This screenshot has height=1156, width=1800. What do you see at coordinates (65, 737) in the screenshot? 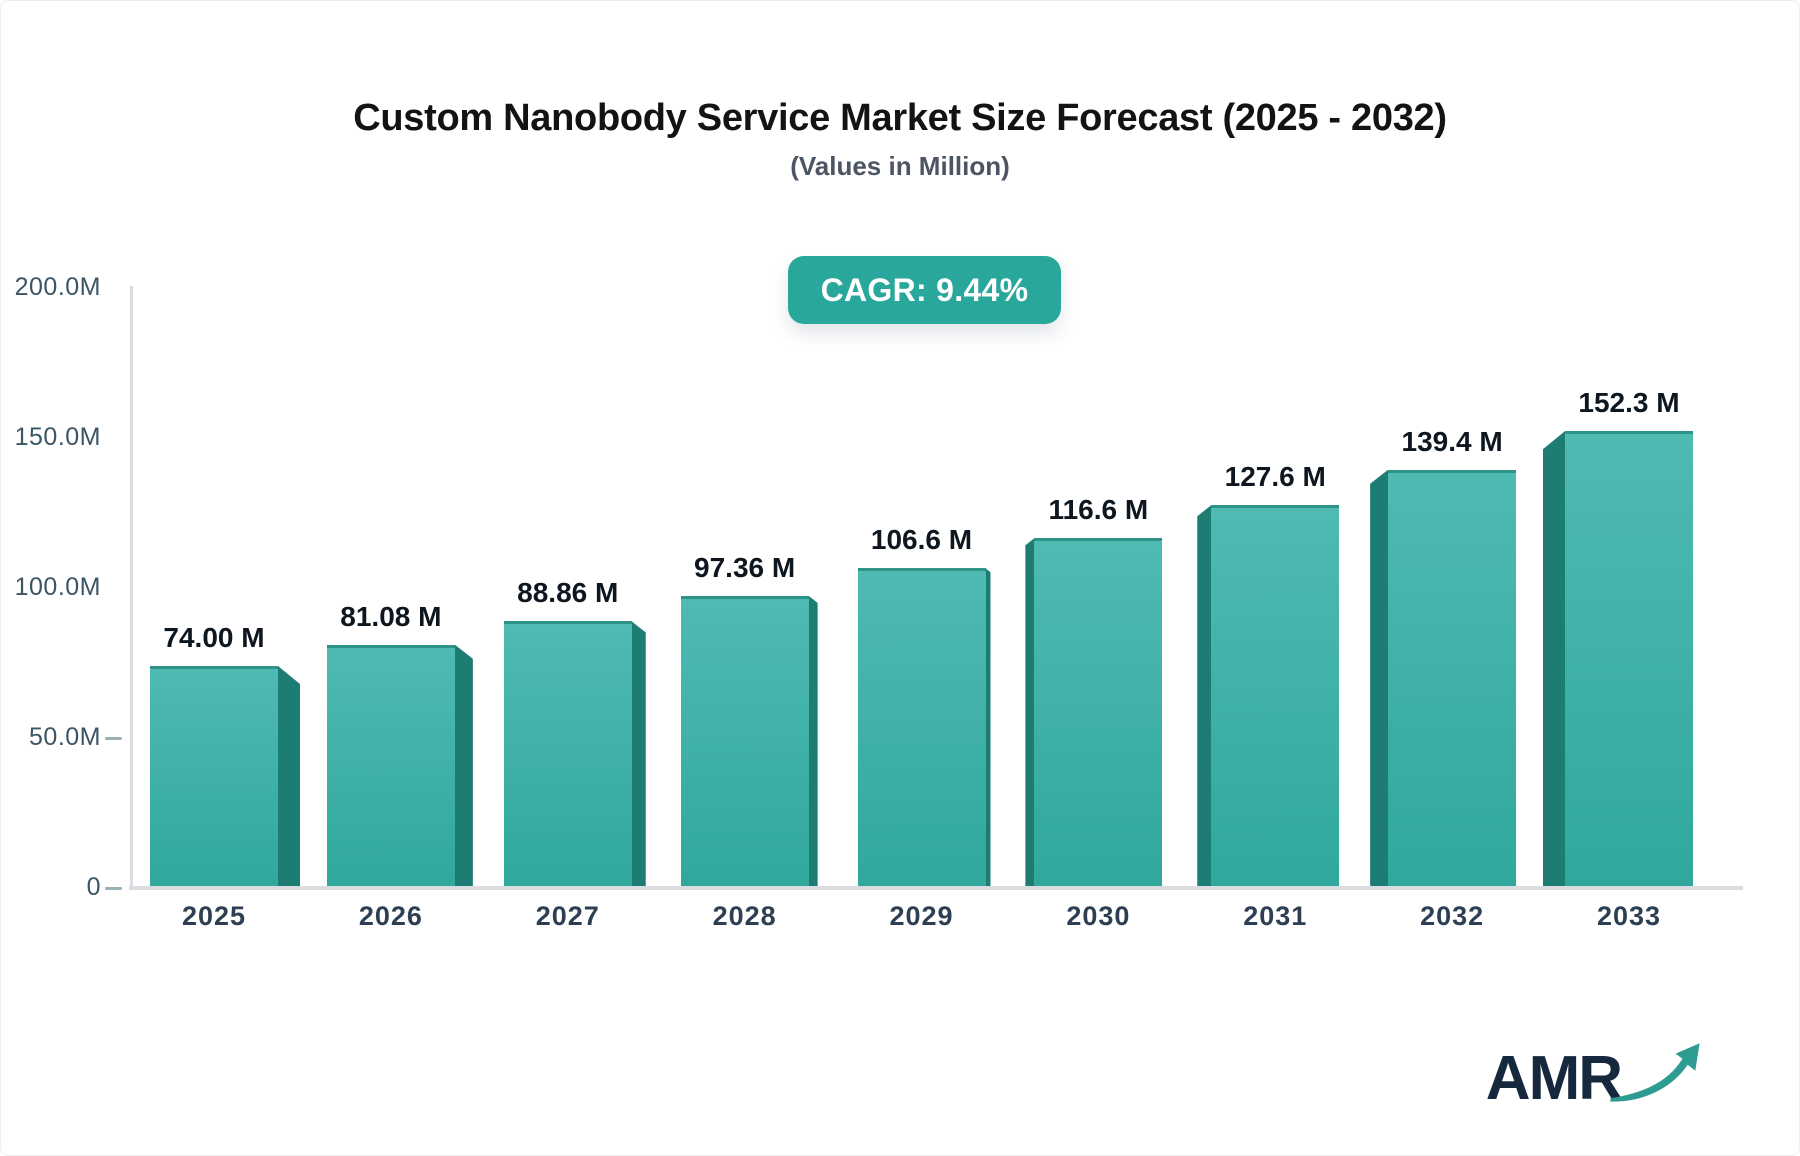
I see `y-axis-tick-label: 50.0M` at bounding box center [65, 737].